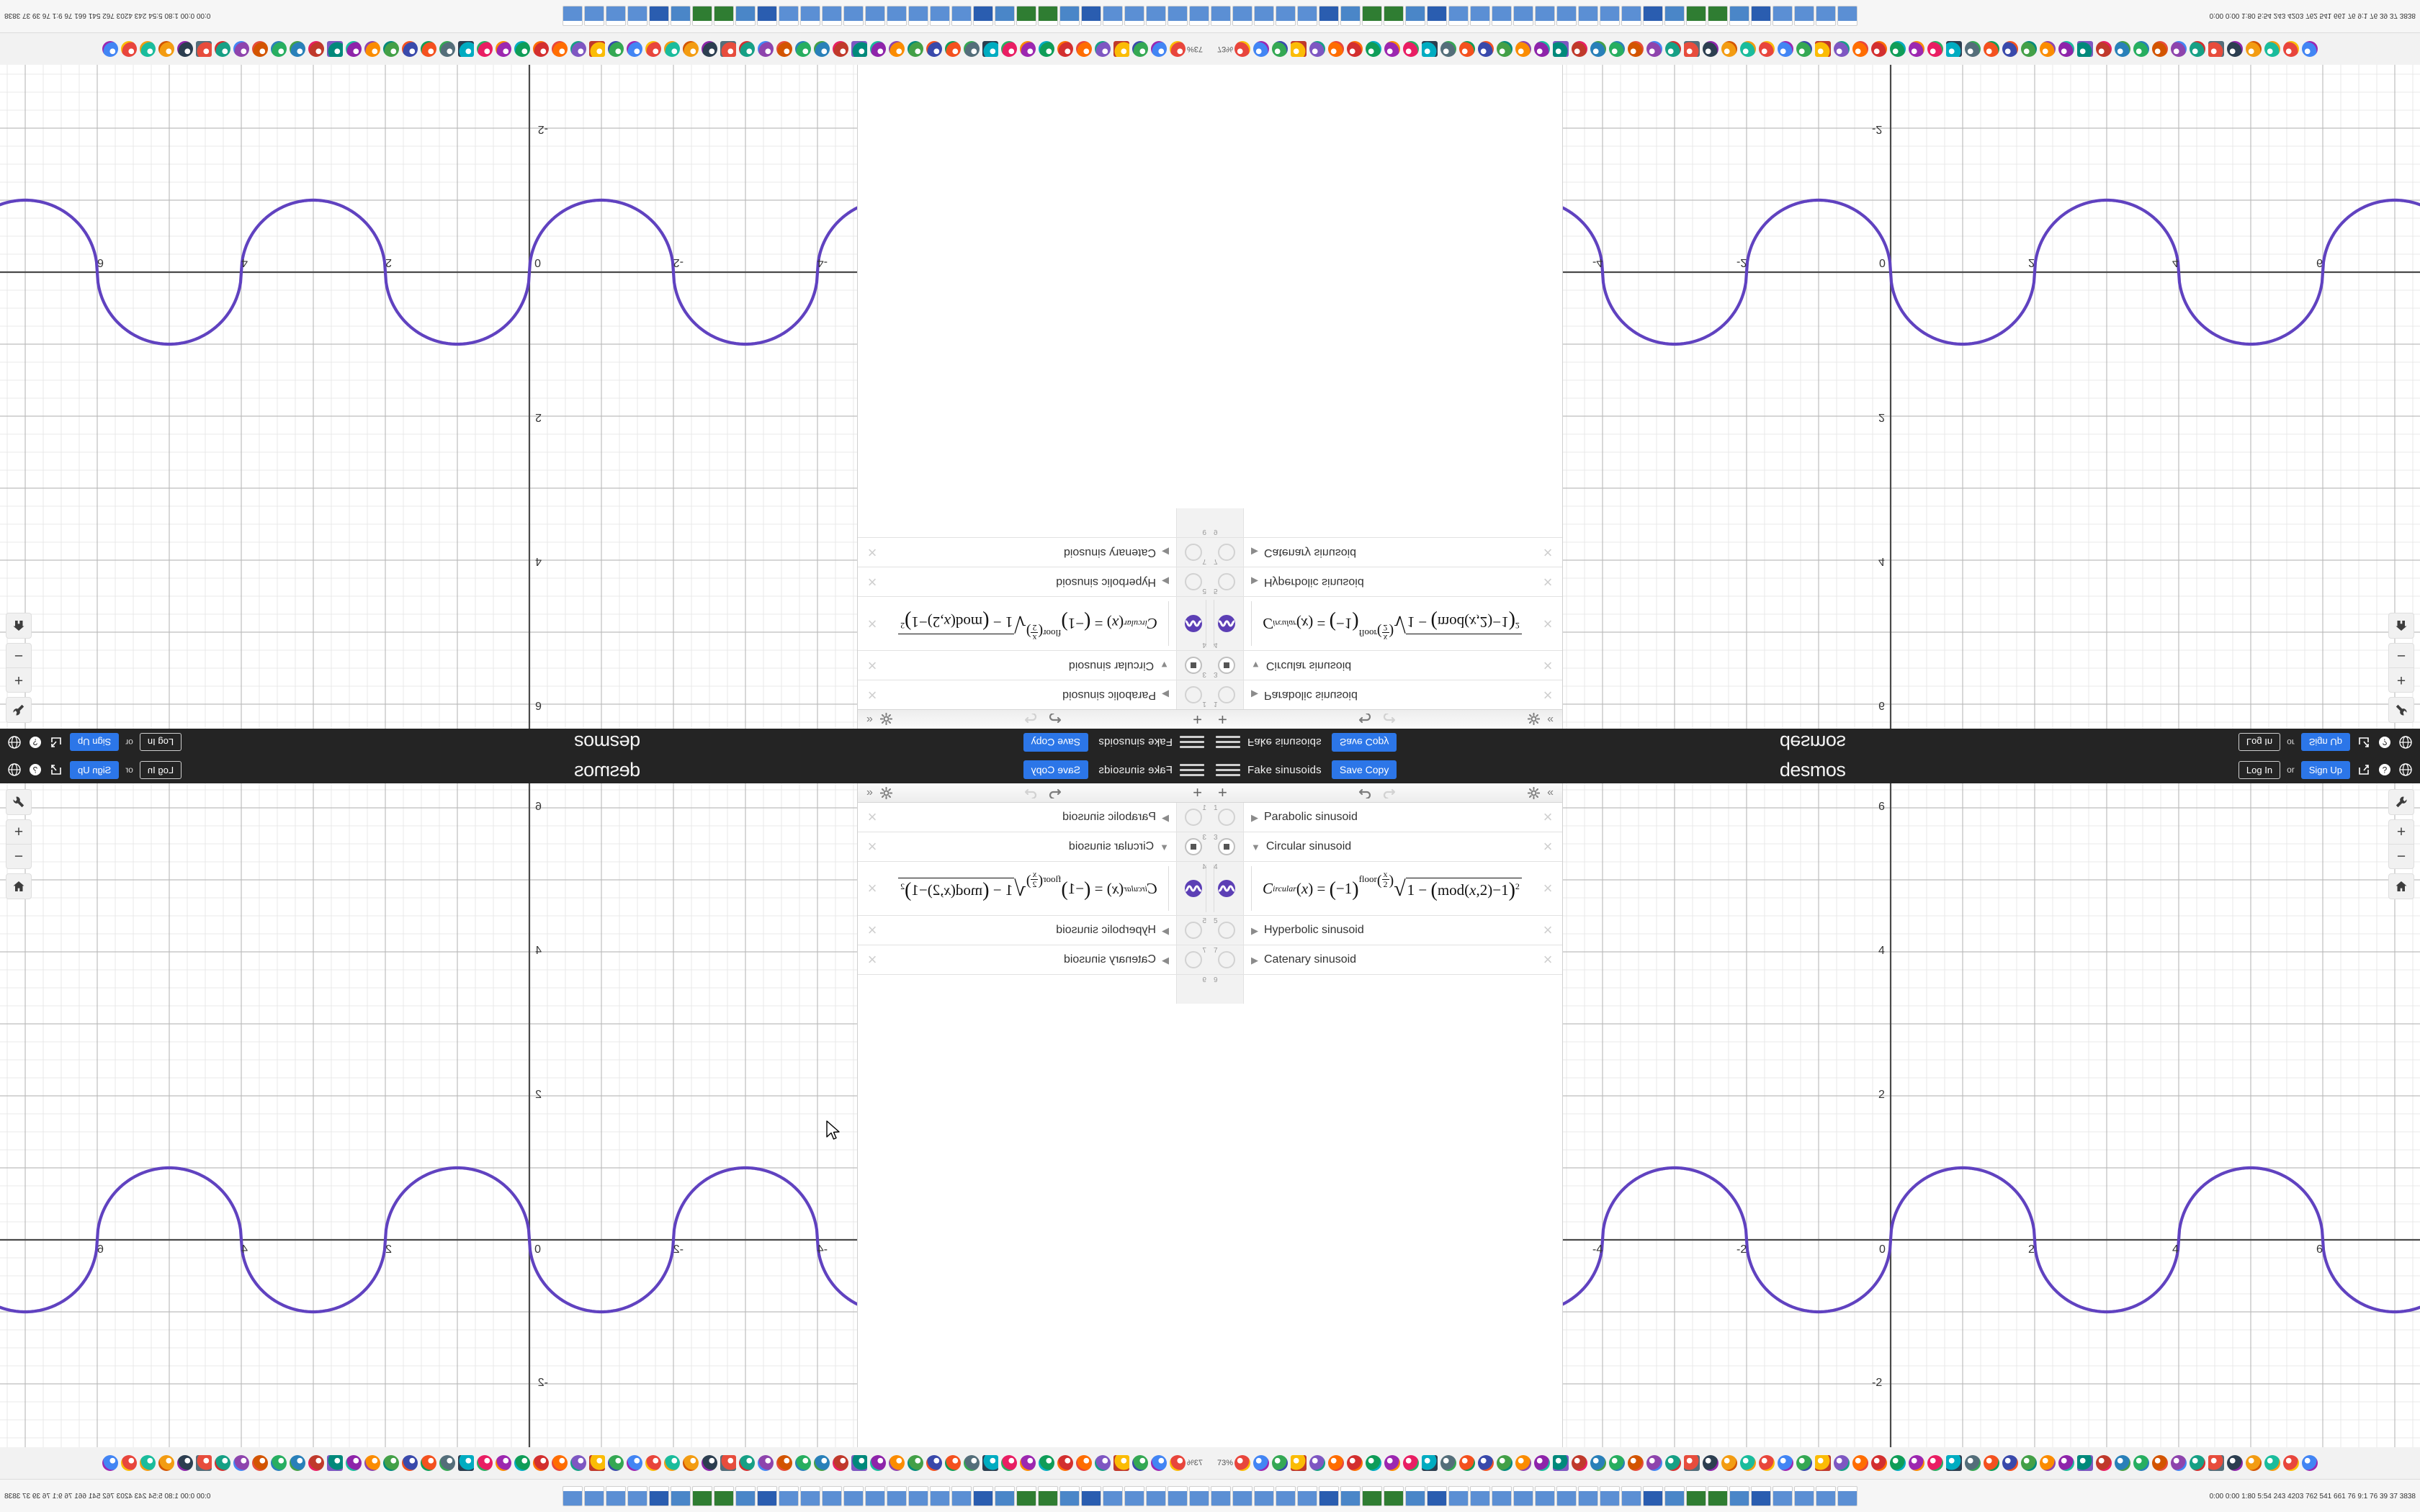 This screenshot has width=2420, height=1512. Describe the element at coordinates (1388, 989) in the screenshot. I see `expression-content` at that location.